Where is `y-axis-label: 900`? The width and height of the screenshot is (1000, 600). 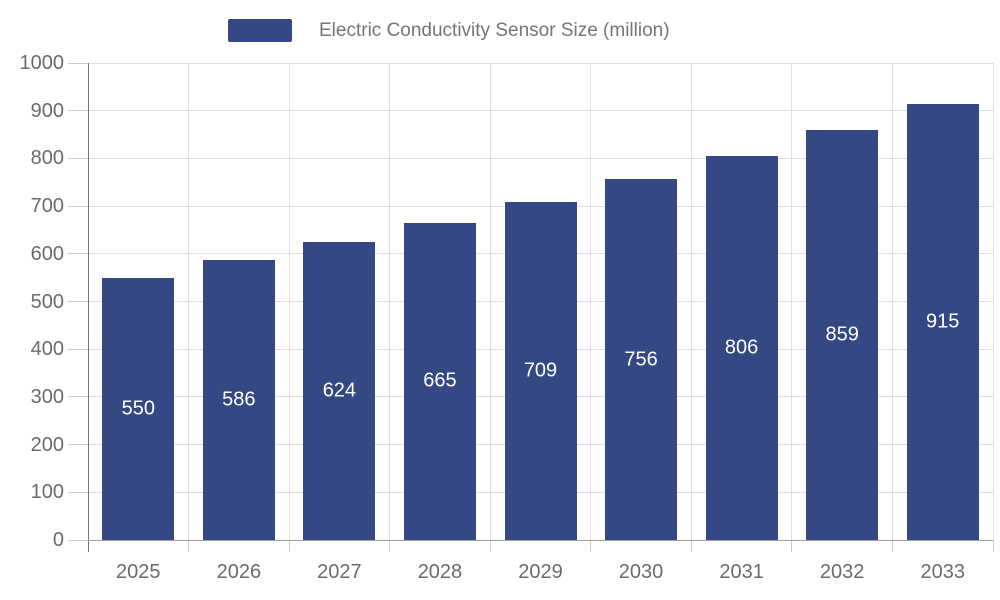
y-axis-label: 900 is located at coordinates (47, 110).